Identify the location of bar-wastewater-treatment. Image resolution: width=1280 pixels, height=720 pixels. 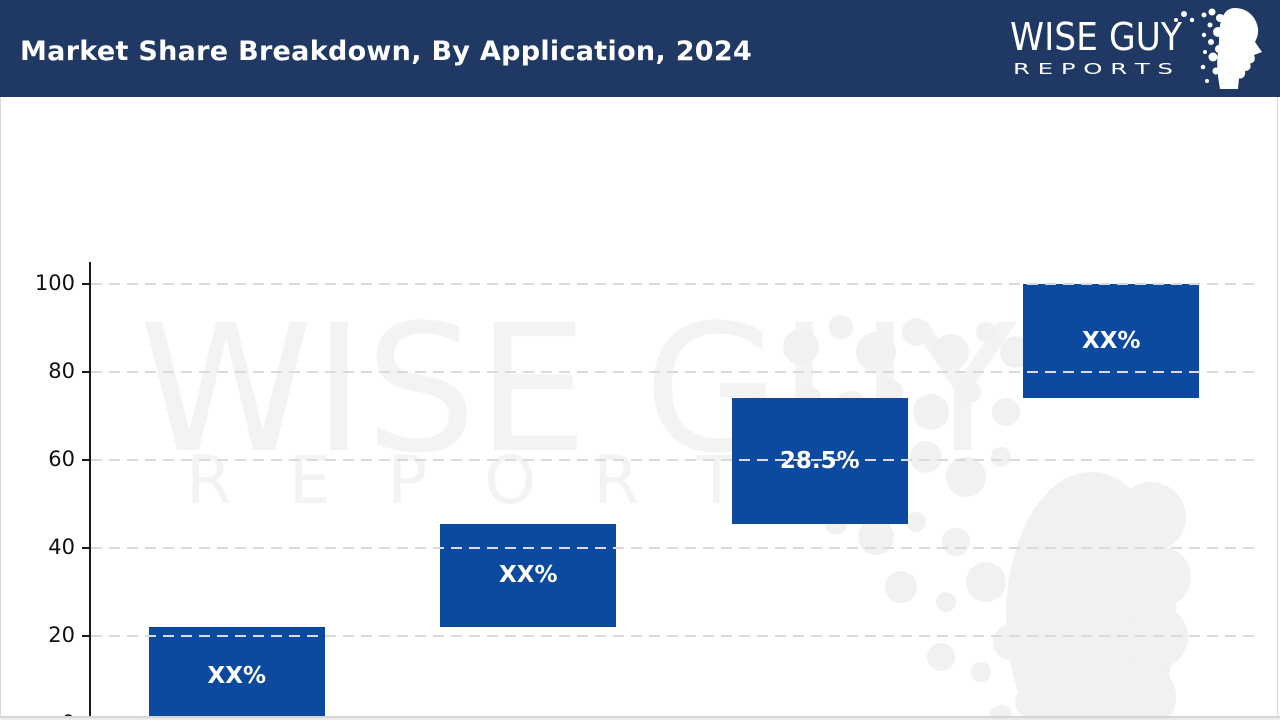
(1111, 341).